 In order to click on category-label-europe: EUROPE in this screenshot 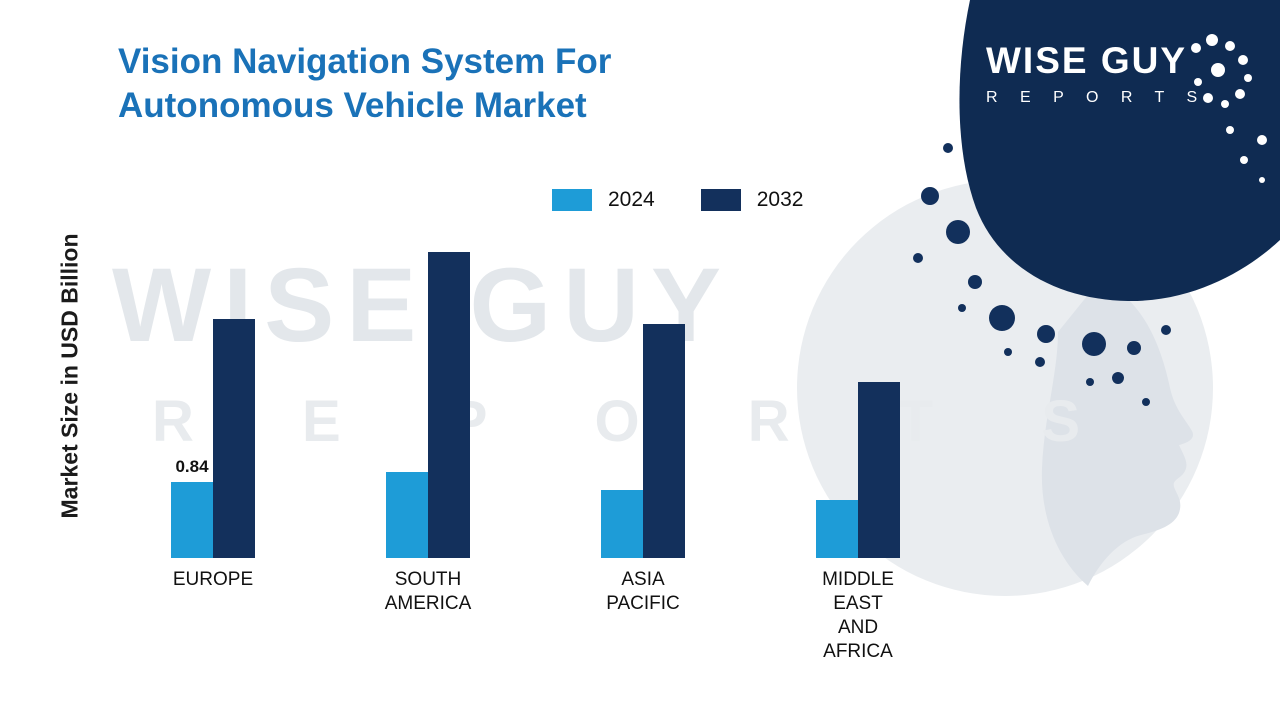, I will do `click(213, 579)`.